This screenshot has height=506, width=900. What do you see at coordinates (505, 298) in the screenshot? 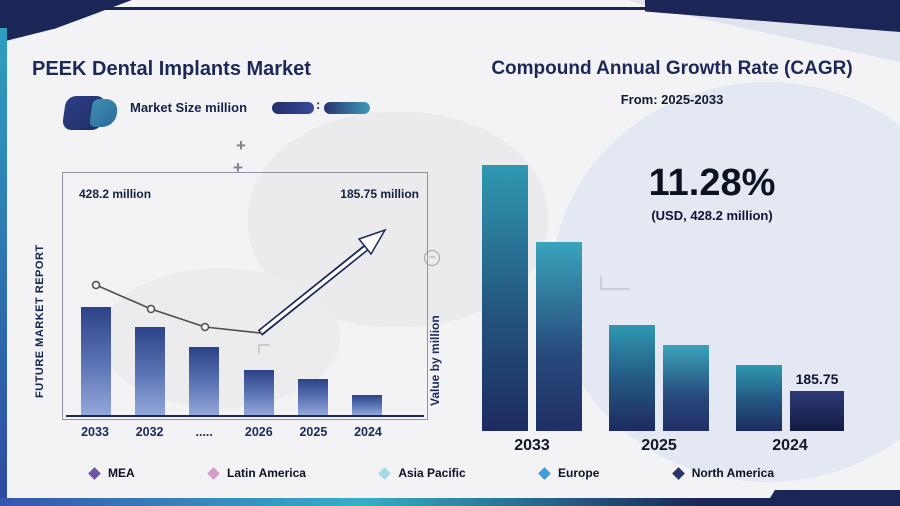
I see `cagr-bar-2033-primary` at bounding box center [505, 298].